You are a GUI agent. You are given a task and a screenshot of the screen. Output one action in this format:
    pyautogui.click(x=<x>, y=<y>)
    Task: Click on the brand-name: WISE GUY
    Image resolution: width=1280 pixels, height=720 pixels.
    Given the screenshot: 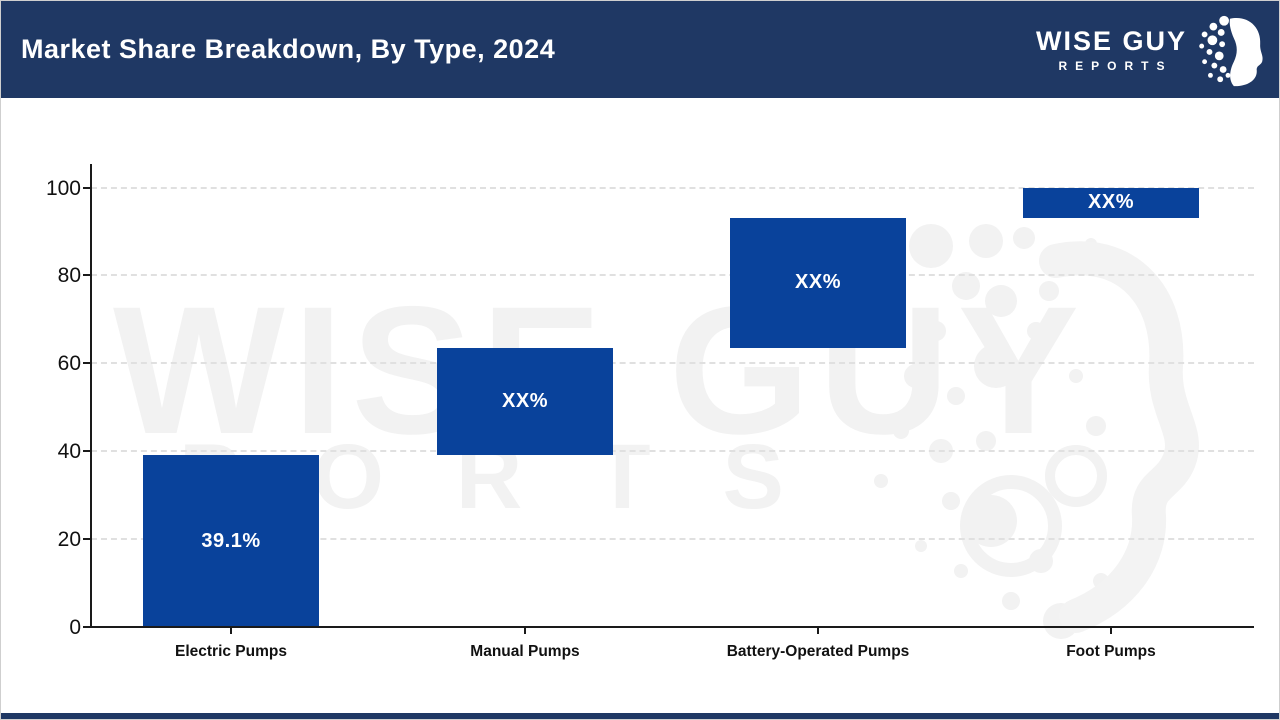 What is the action you would take?
    pyautogui.click(x=1111, y=40)
    